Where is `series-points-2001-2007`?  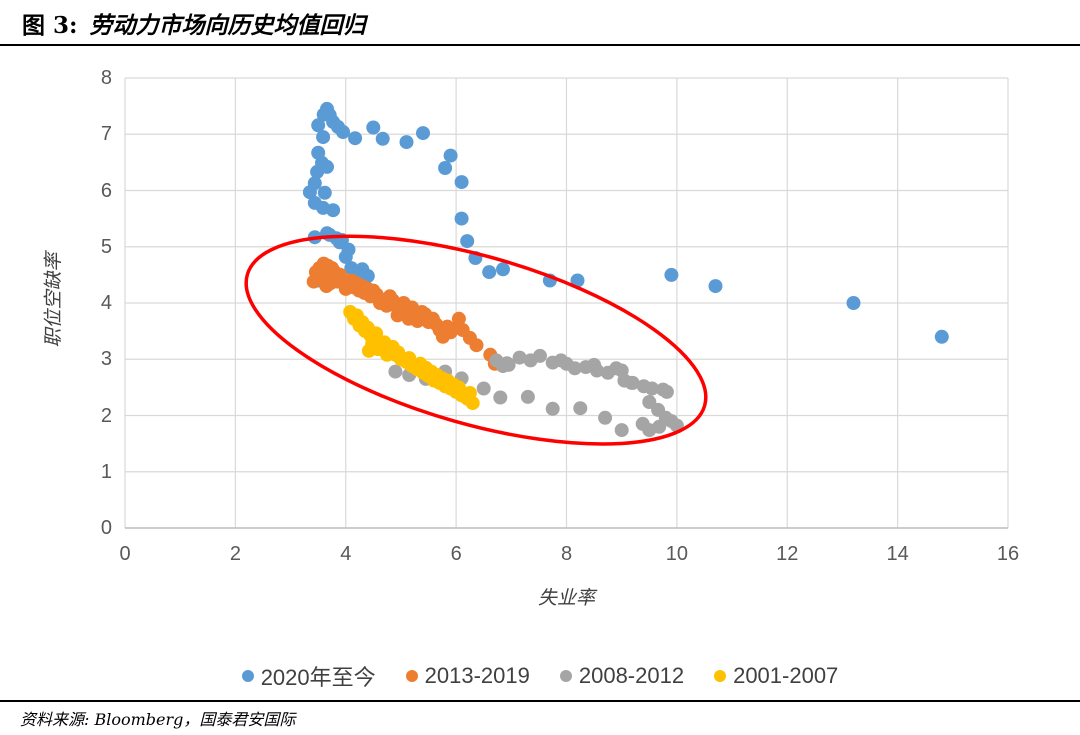 series-points-2001-2007 is located at coordinates (411, 358).